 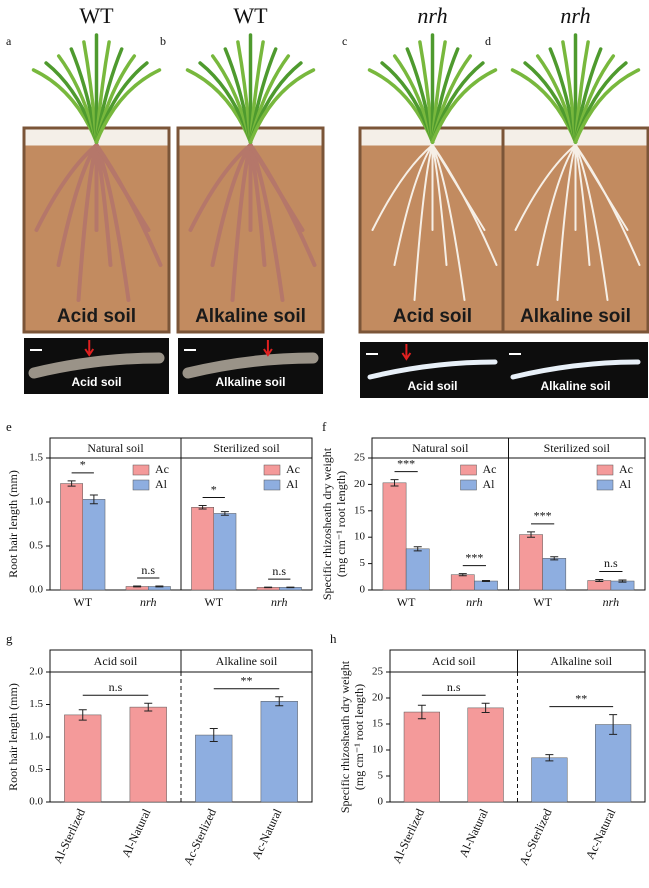 I want to click on panel-letter: e, so click(x=9, y=426).